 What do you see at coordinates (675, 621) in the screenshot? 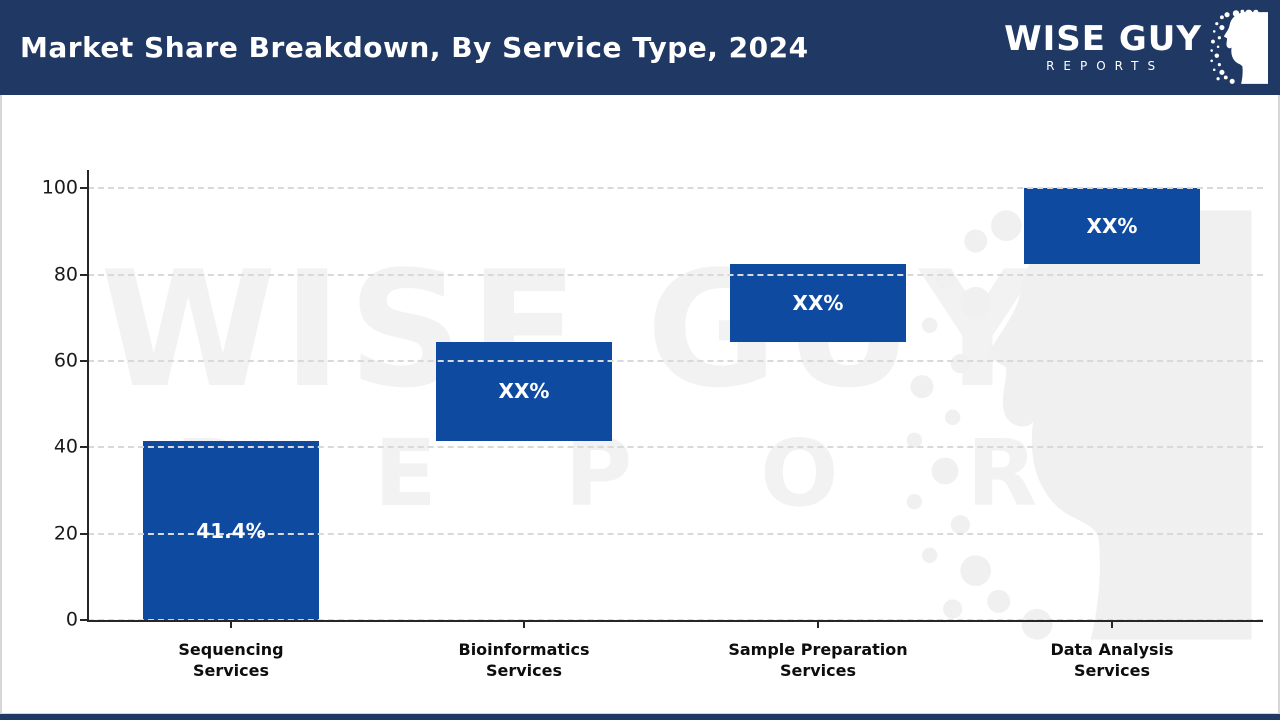
I see `x-axis-line` at bounding box center [675, 621].